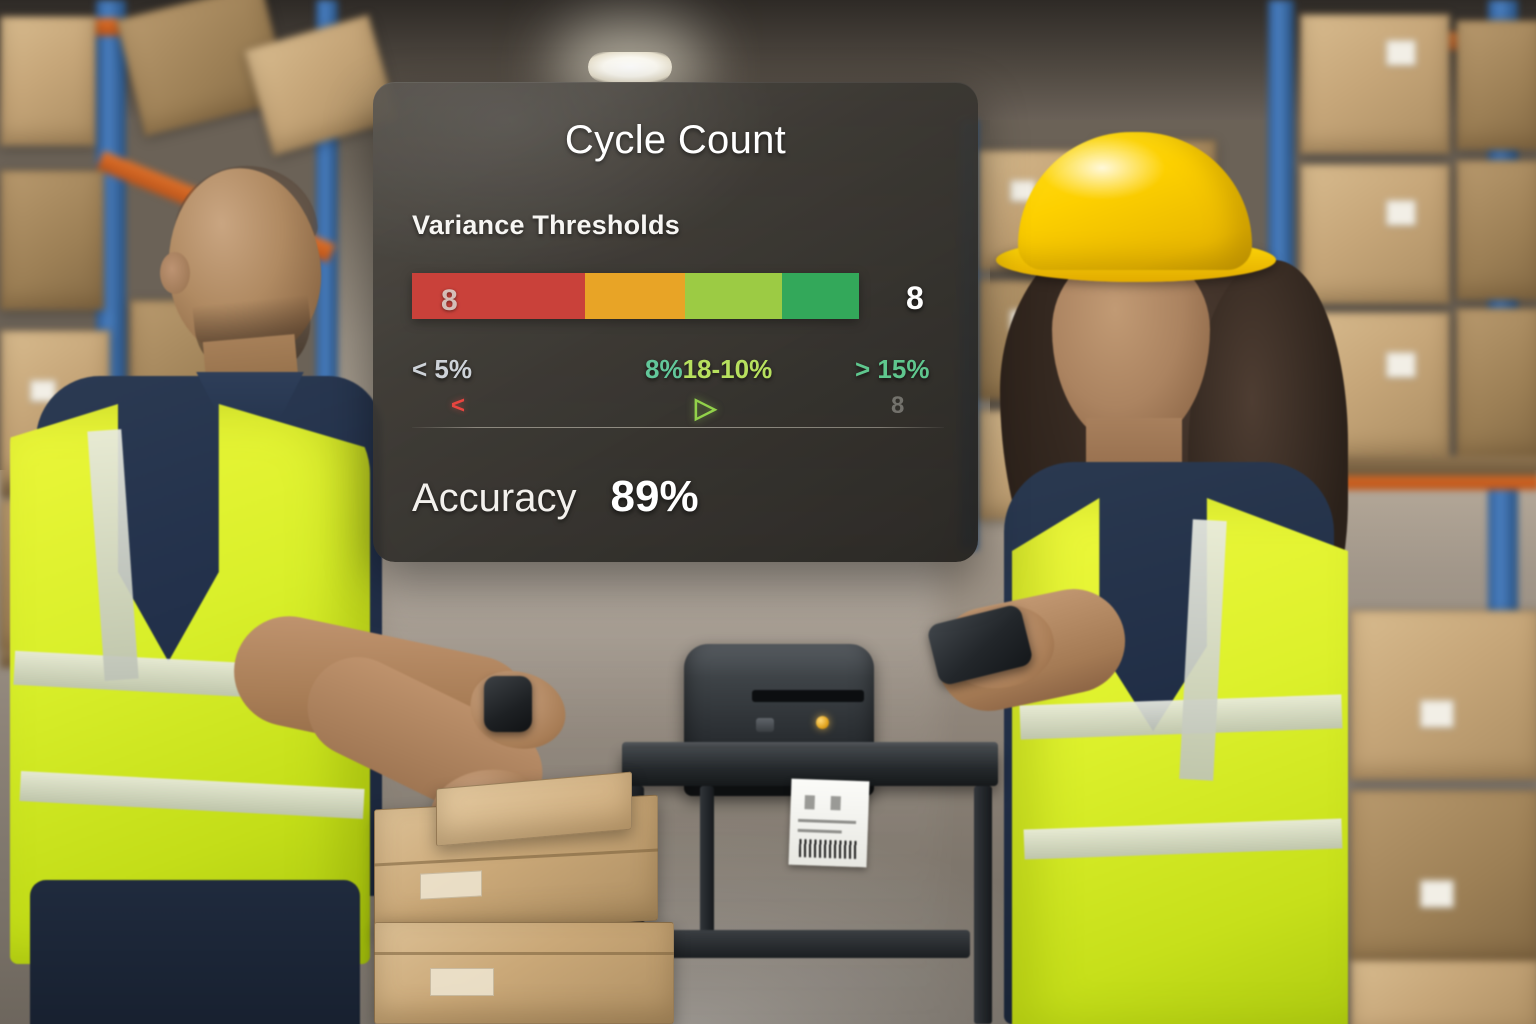 Image resolution: width=1536 pixels, height=1024 pixels. Describe the element at coordinates (508, 704) in the screenshot. I see `handheld-scanner` at that location.